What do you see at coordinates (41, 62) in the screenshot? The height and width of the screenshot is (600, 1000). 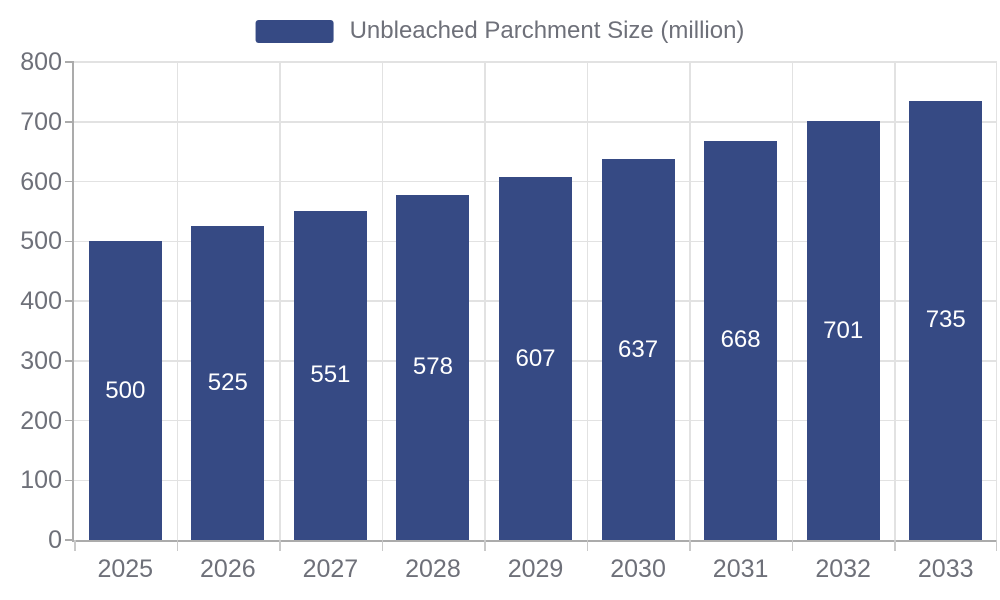 I see `y-axis-tick-label: 800` at bounding box center [41, 62].